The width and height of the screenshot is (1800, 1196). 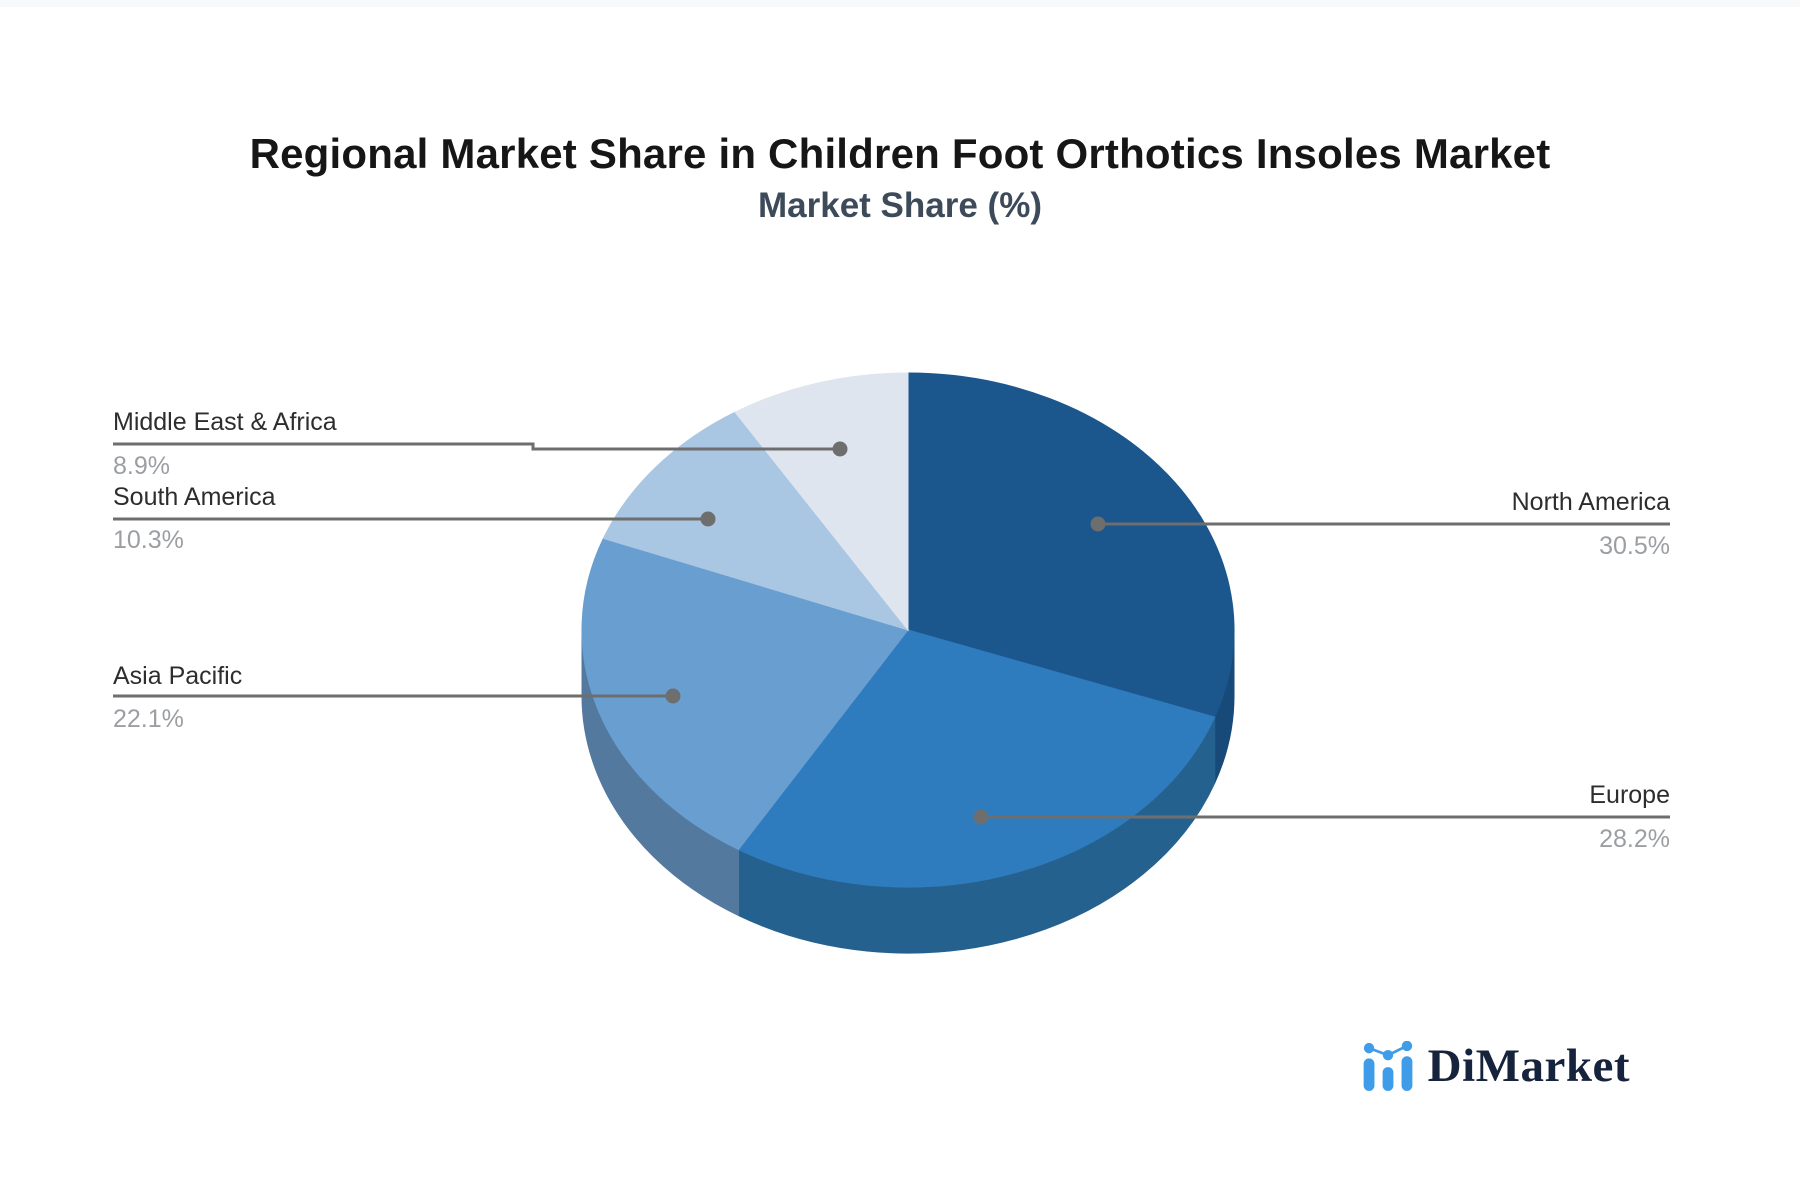 What do you see at coordinates (476, 446) in the screenshot?
I see `leader-line-middle-east-africa` at bounding box center [476, 446].